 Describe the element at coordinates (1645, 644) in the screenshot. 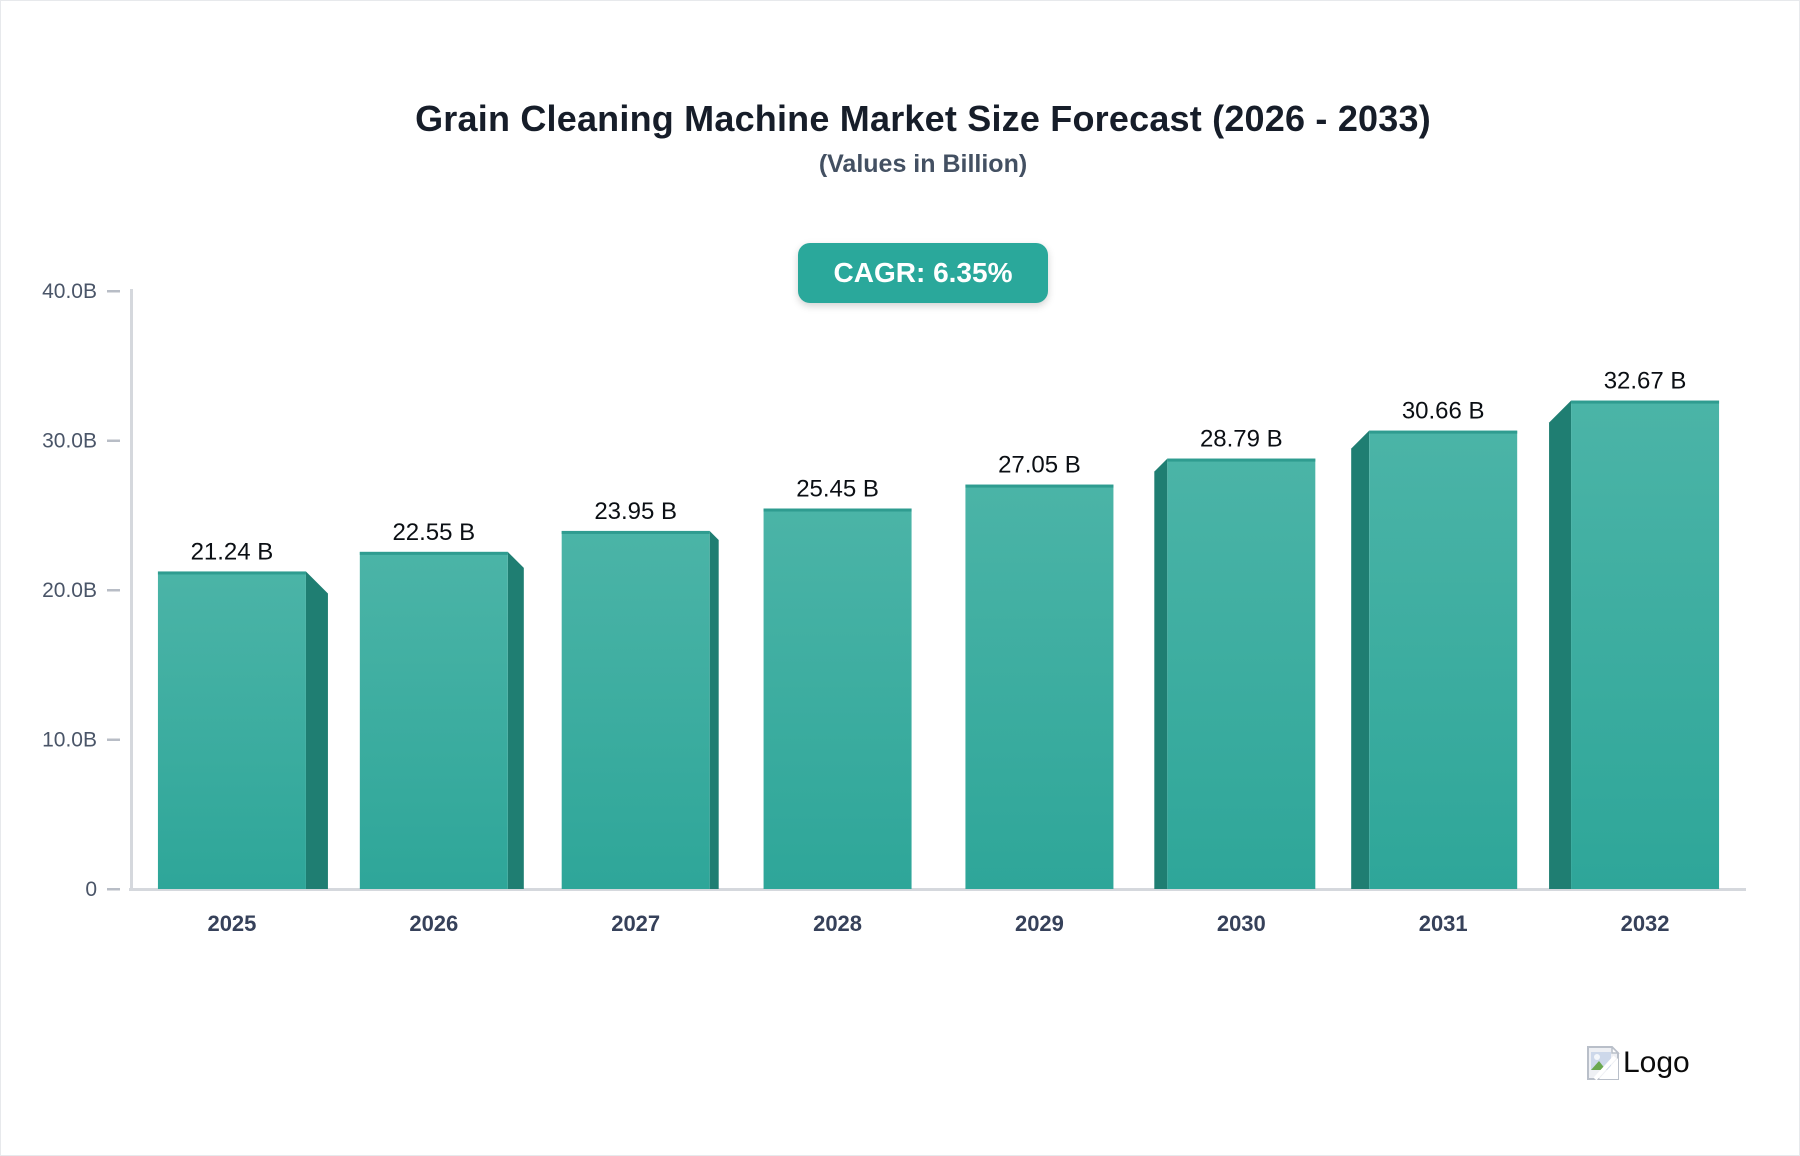

I see `bar-2032` at that location.